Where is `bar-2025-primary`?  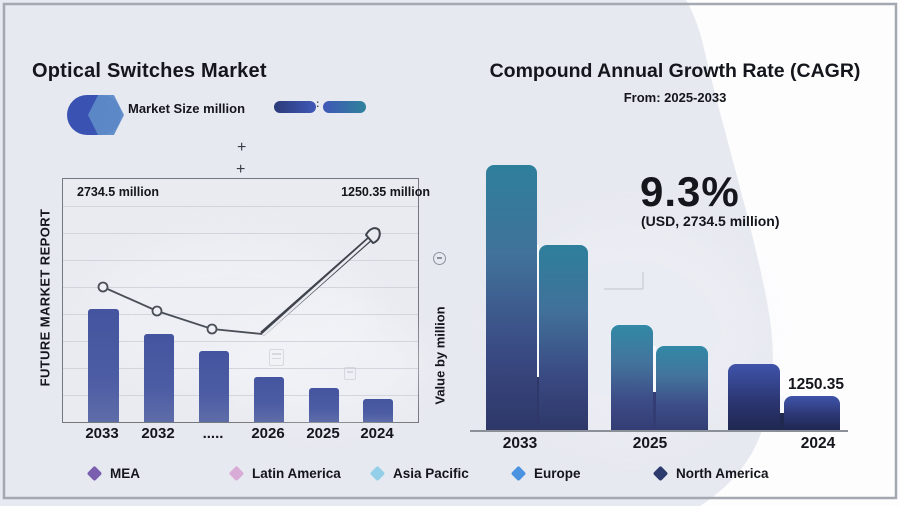
bar-2025-primary is located at coordinates (632, 378).